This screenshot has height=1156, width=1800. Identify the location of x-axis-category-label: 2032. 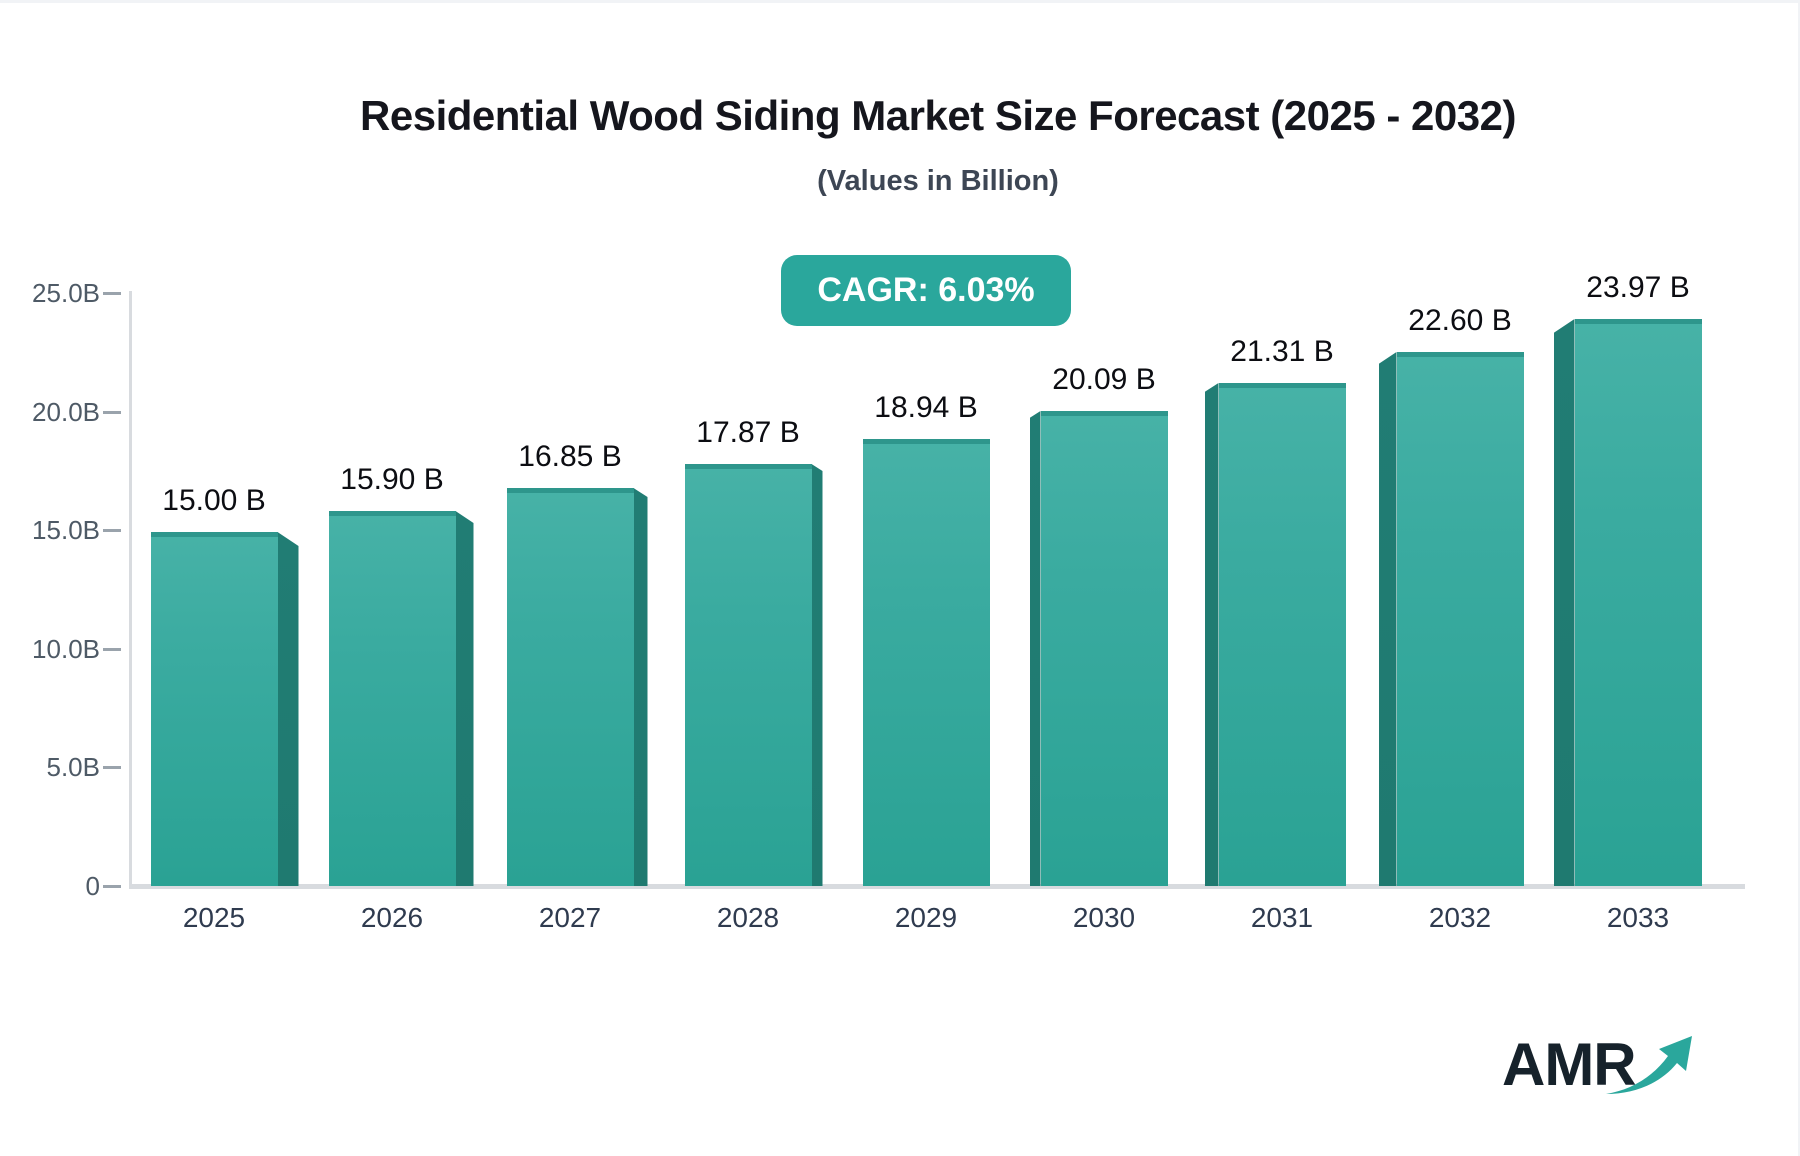
(1460, 917).